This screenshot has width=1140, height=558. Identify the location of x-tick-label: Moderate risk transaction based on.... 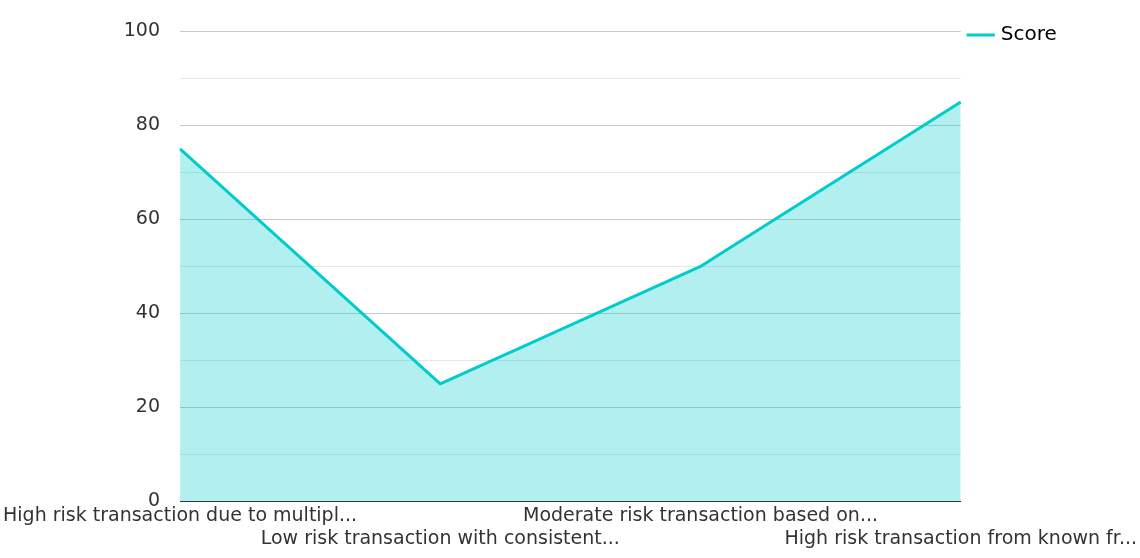
(700, 513).